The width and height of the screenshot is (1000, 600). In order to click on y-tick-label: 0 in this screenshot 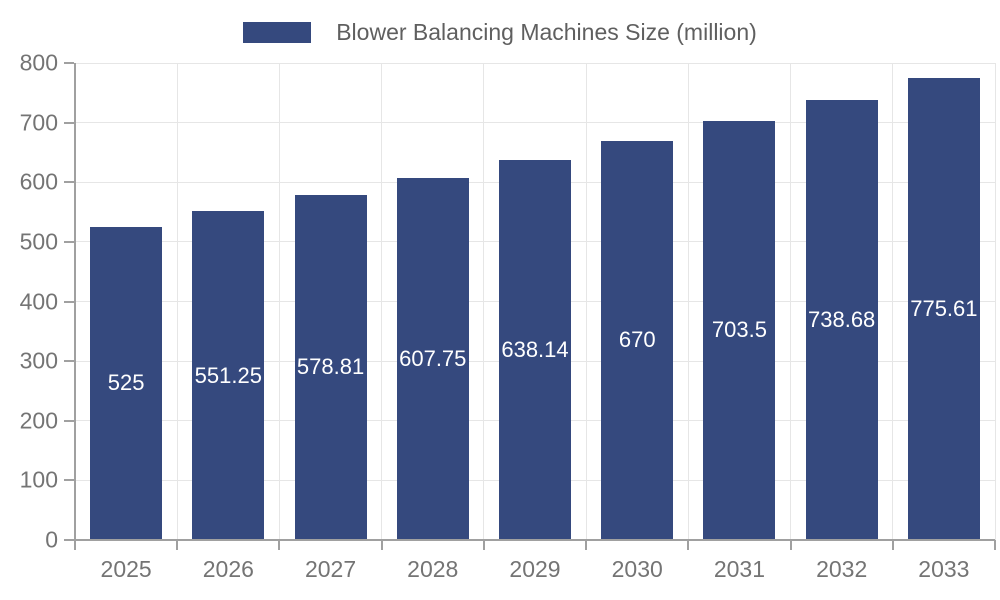, I will do `click(51, 539)`.